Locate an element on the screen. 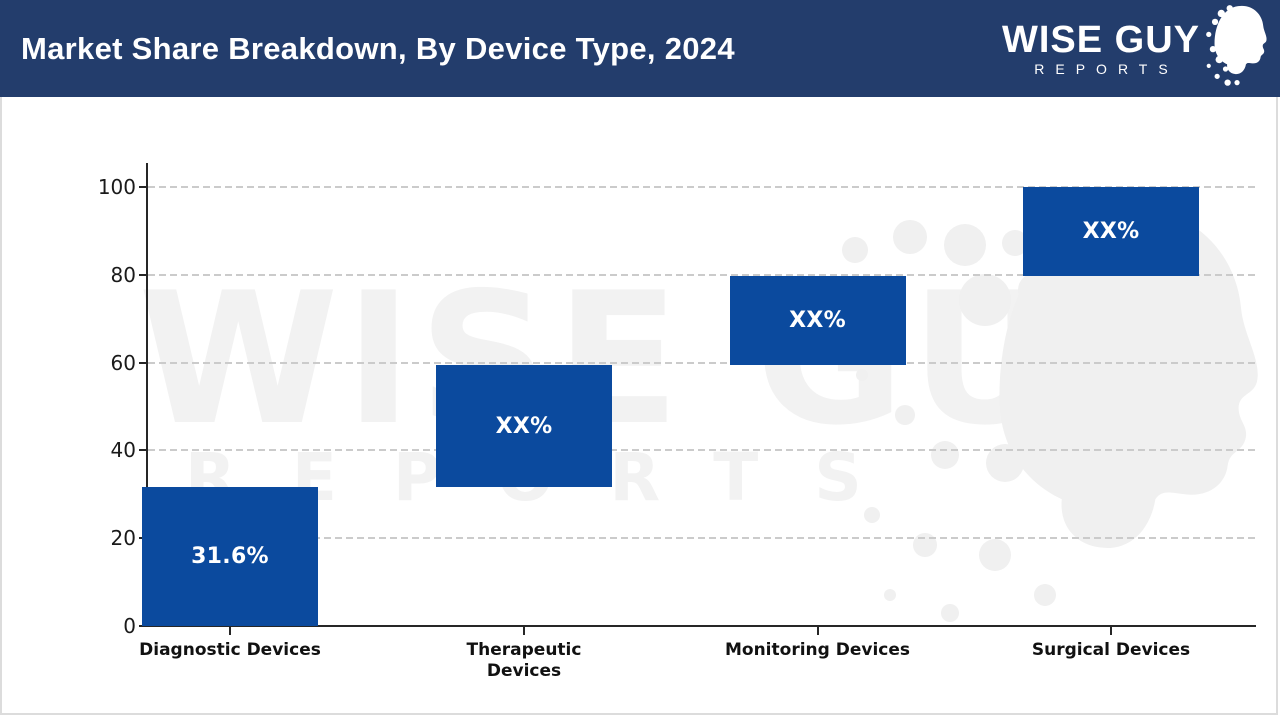 The height and width of the screenshot is (720, 1280). y-tick-label-100: 100 is located at coordinates (116, 187).